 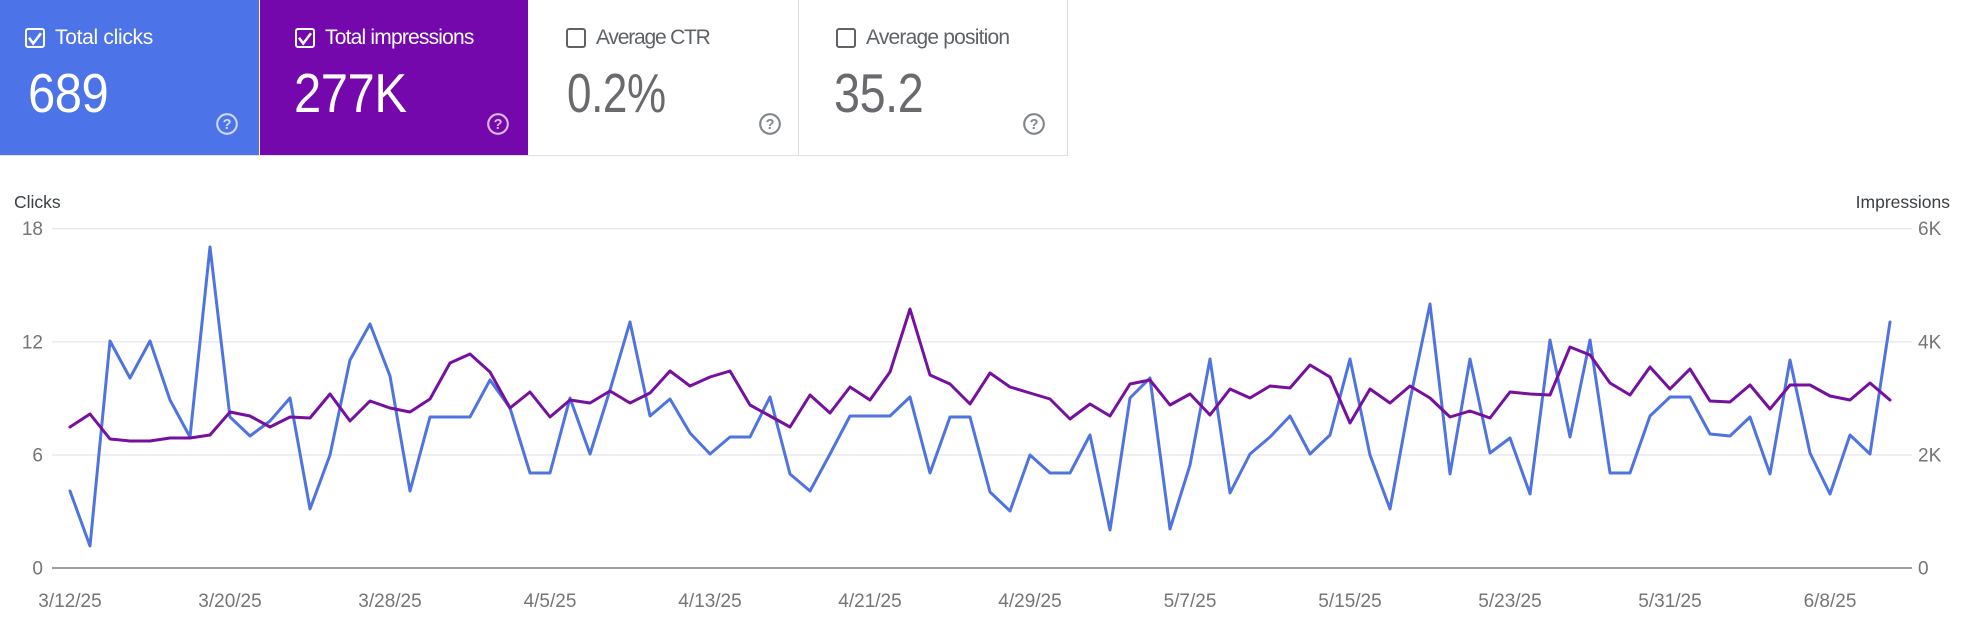 I want to click on svg-text: 18, so click(x=32, y=229).